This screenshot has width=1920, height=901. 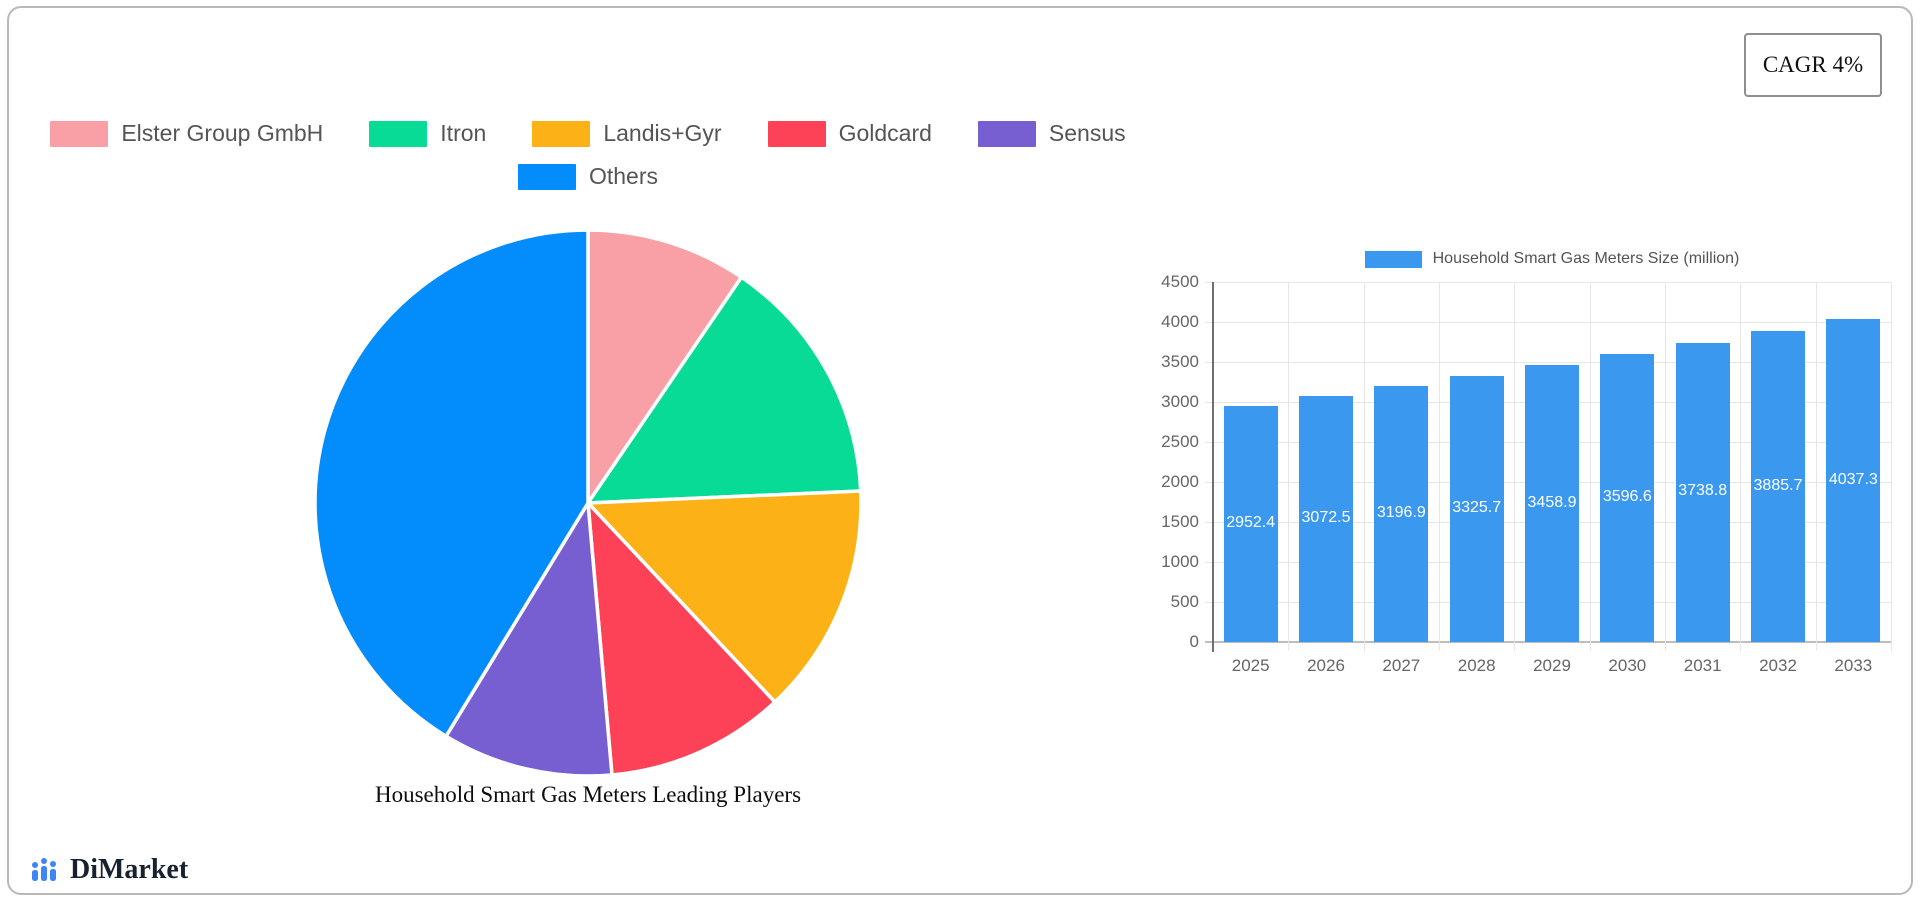 I want to click on y-axis-line, so click(x=1213, y=467).